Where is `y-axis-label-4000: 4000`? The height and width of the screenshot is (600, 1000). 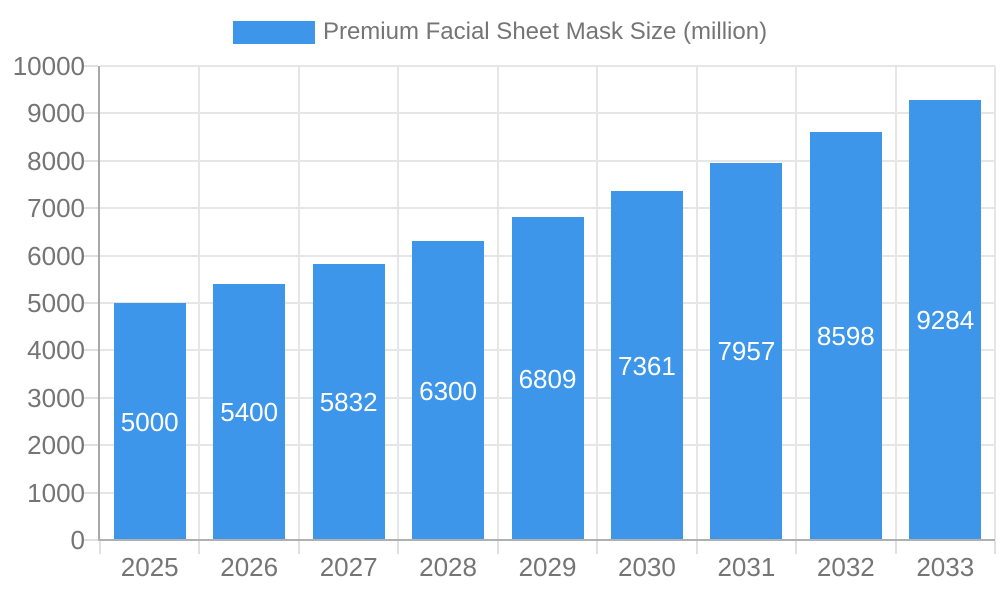
y-axis-label-4000: 4000 is located at coordinates (56, 350).